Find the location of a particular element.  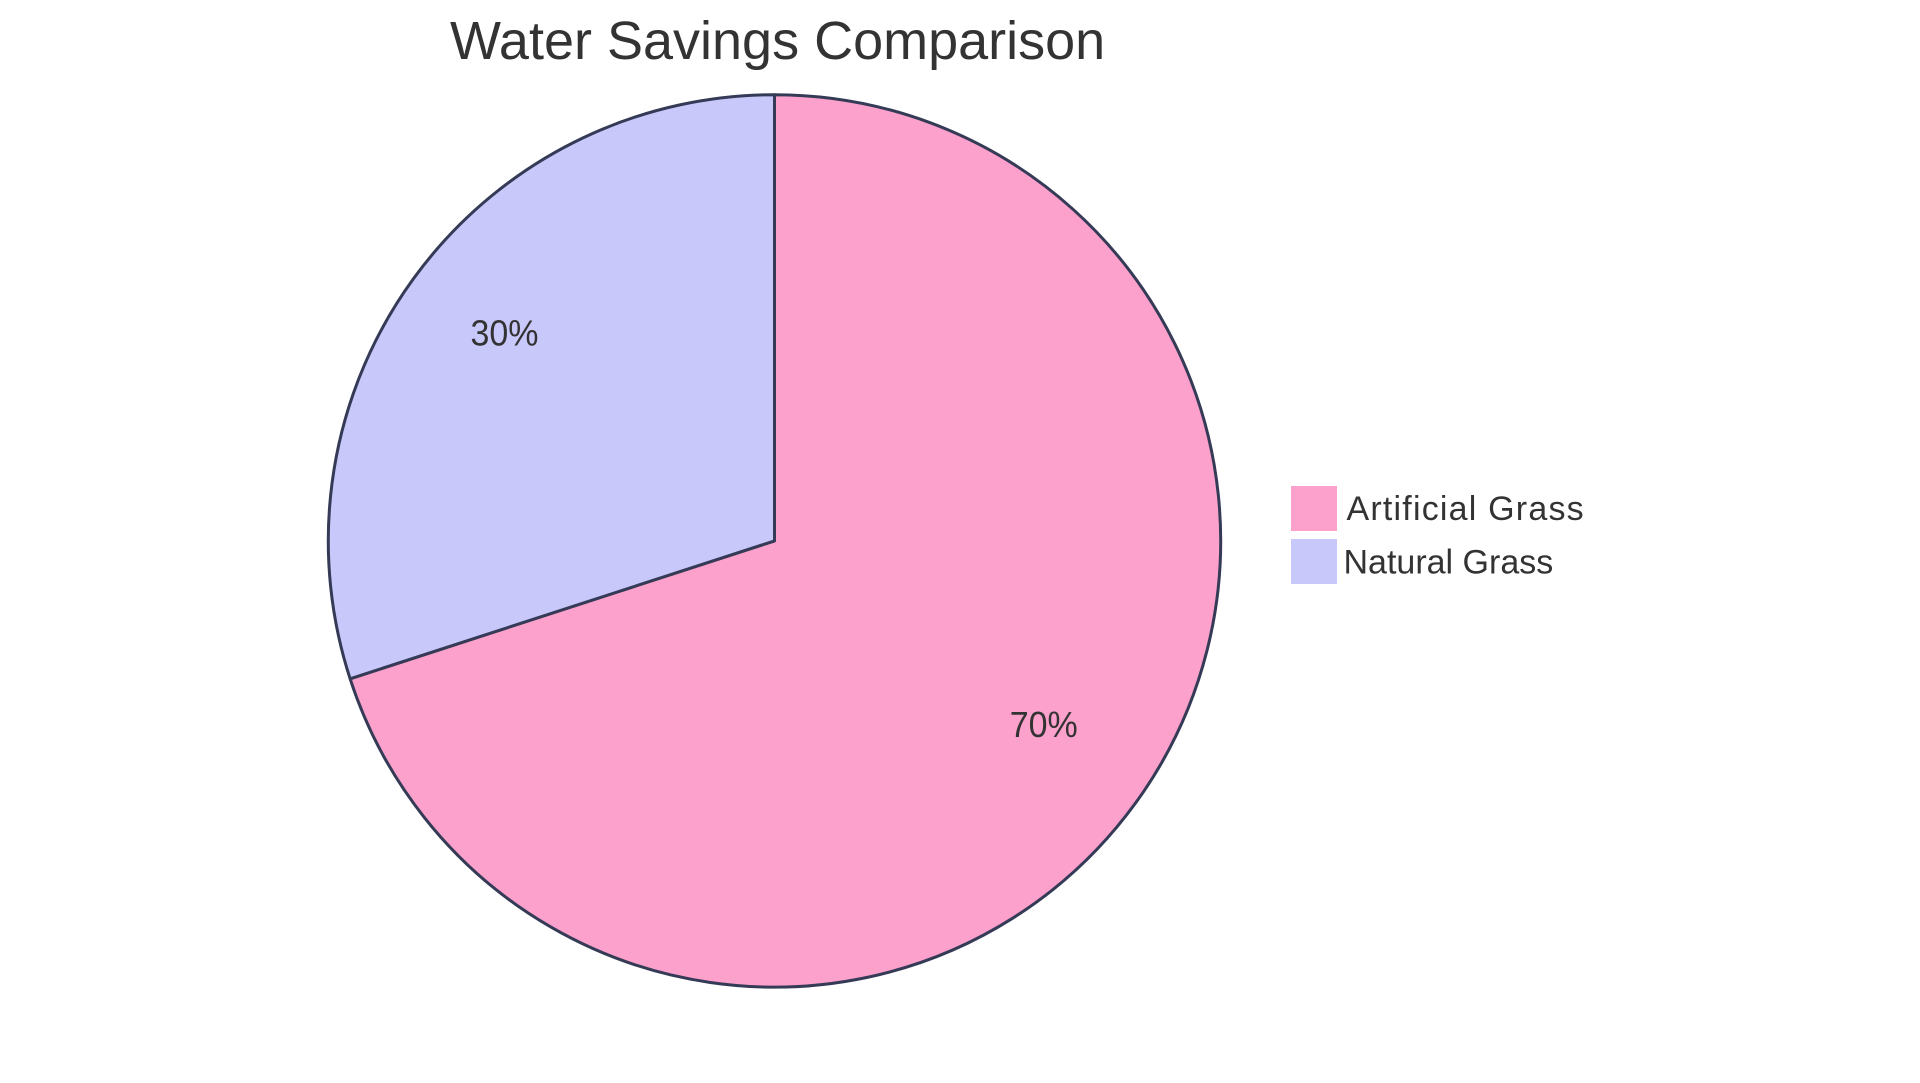

svg-text: Natural Grass is located at coordinates (1449, 563).